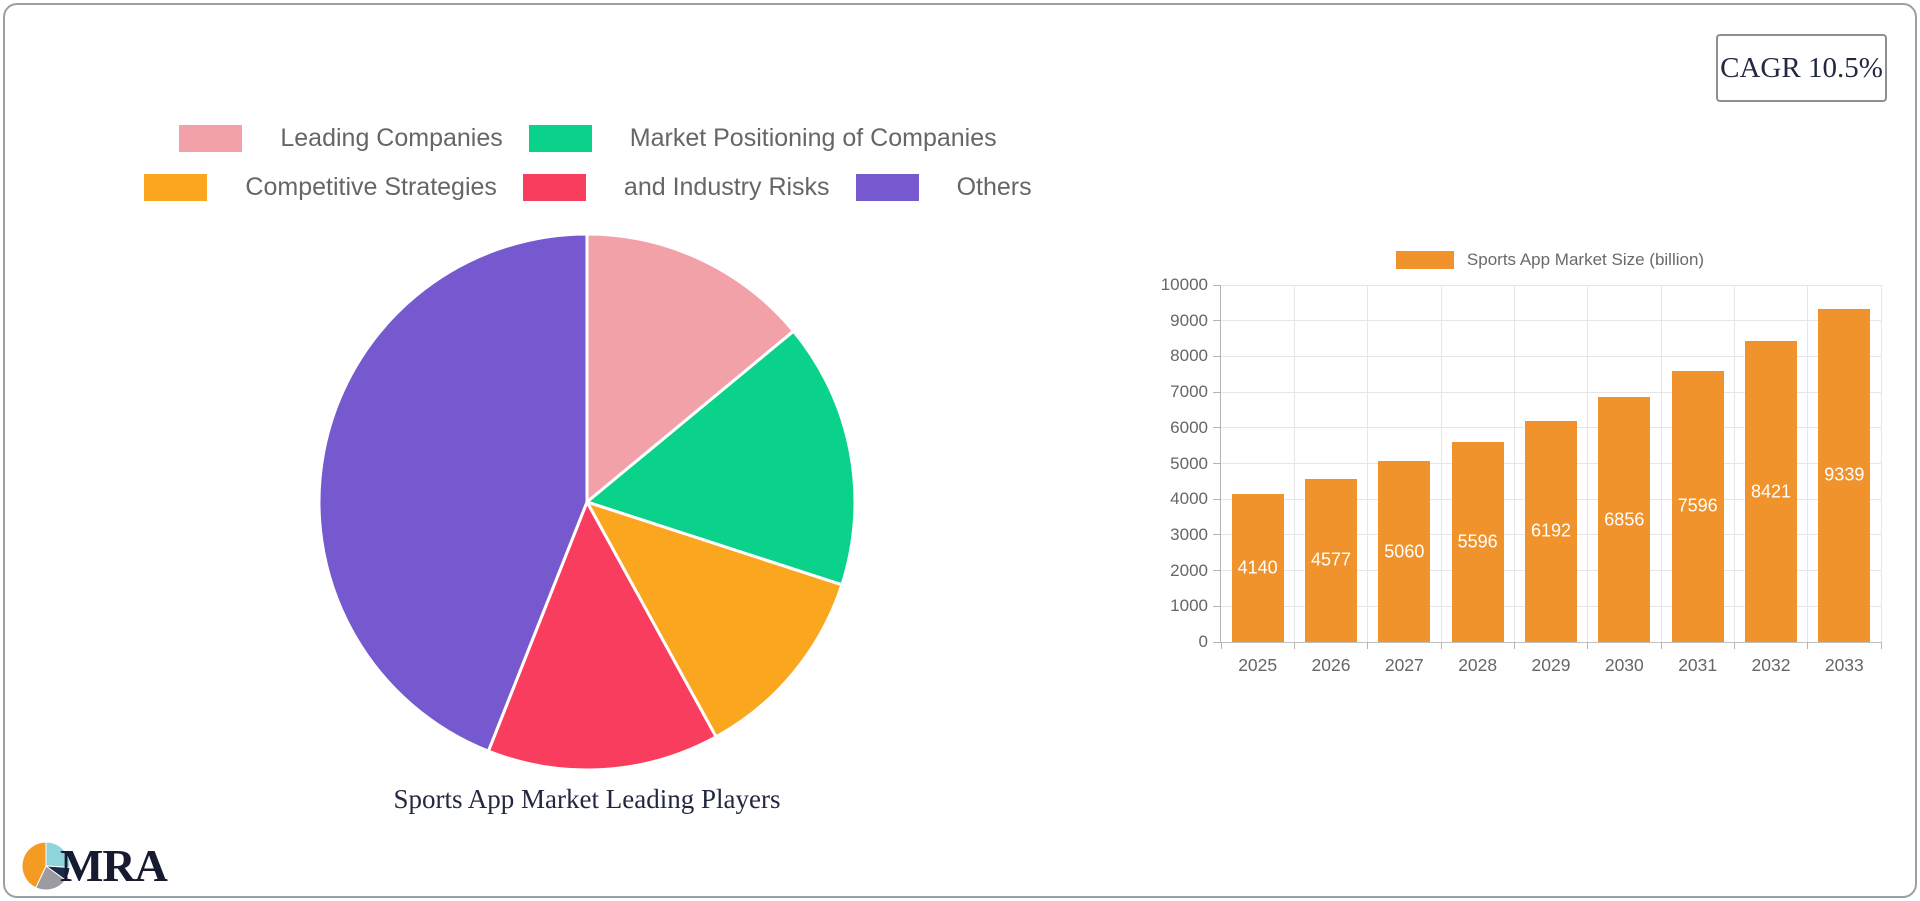 This screenshot has height=901, width=1920. I want to click on pie-title: Sports App Market Leading Players, so click(587, 799).